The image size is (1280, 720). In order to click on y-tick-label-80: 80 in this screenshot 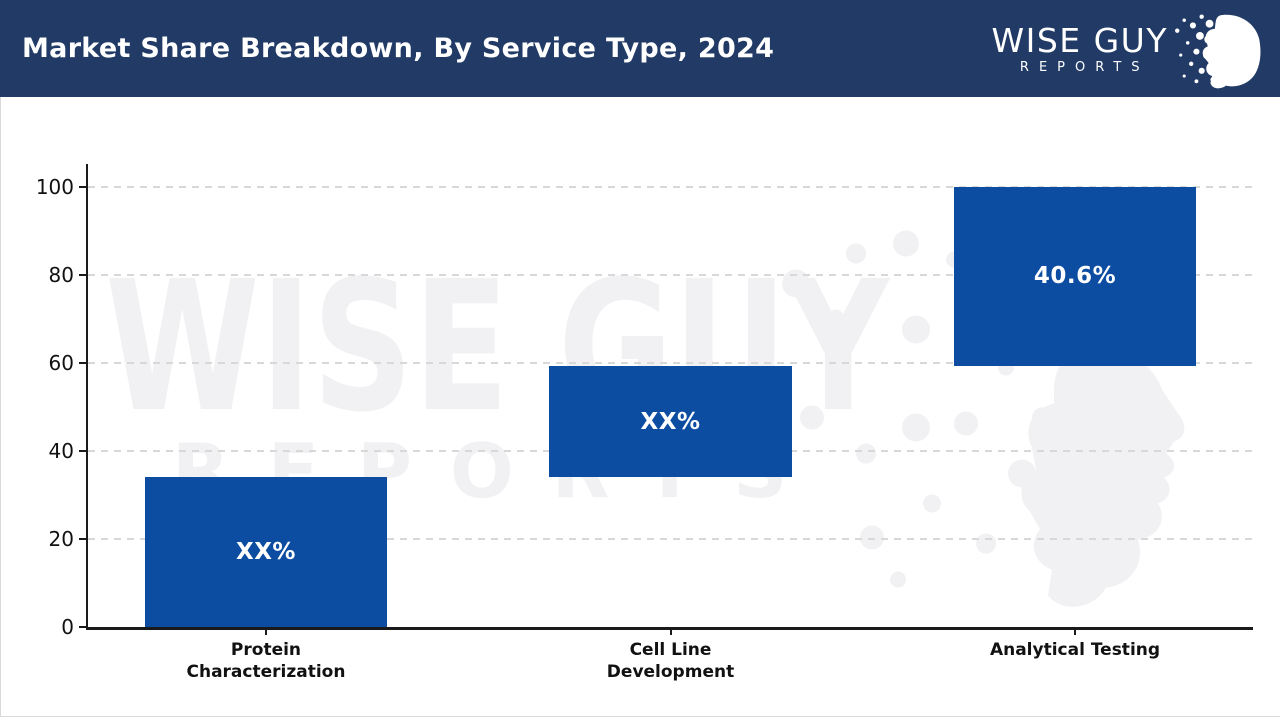, I will do `click(61, 275)`.